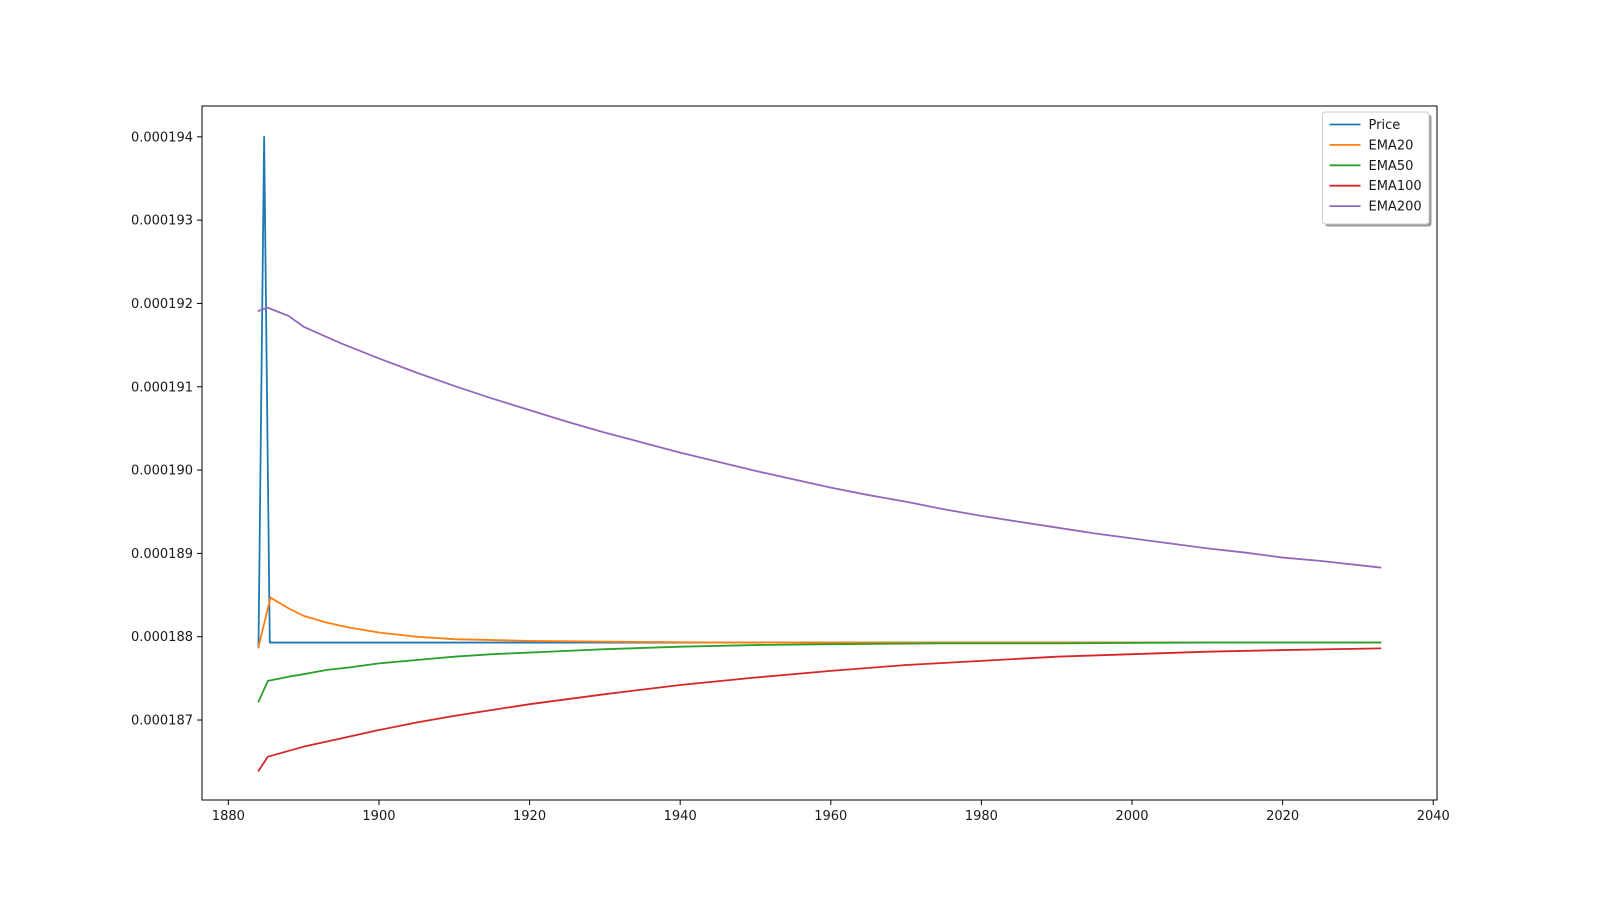 This screenshot has height=904, width=1600. Describe the element at coordinates (1395, 186) in the screenshot. I see `legend-label-ema100: EMA100` at that location.